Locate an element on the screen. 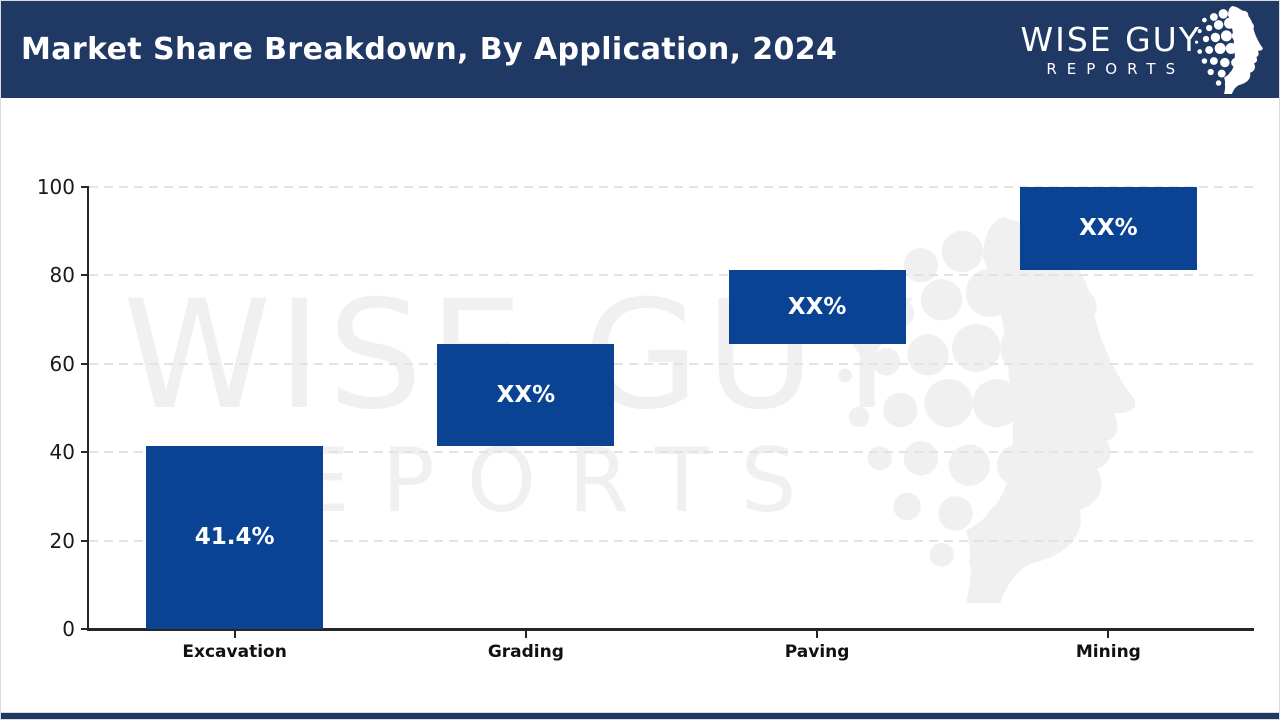  footer-strip is located at coordinates (640, 715).